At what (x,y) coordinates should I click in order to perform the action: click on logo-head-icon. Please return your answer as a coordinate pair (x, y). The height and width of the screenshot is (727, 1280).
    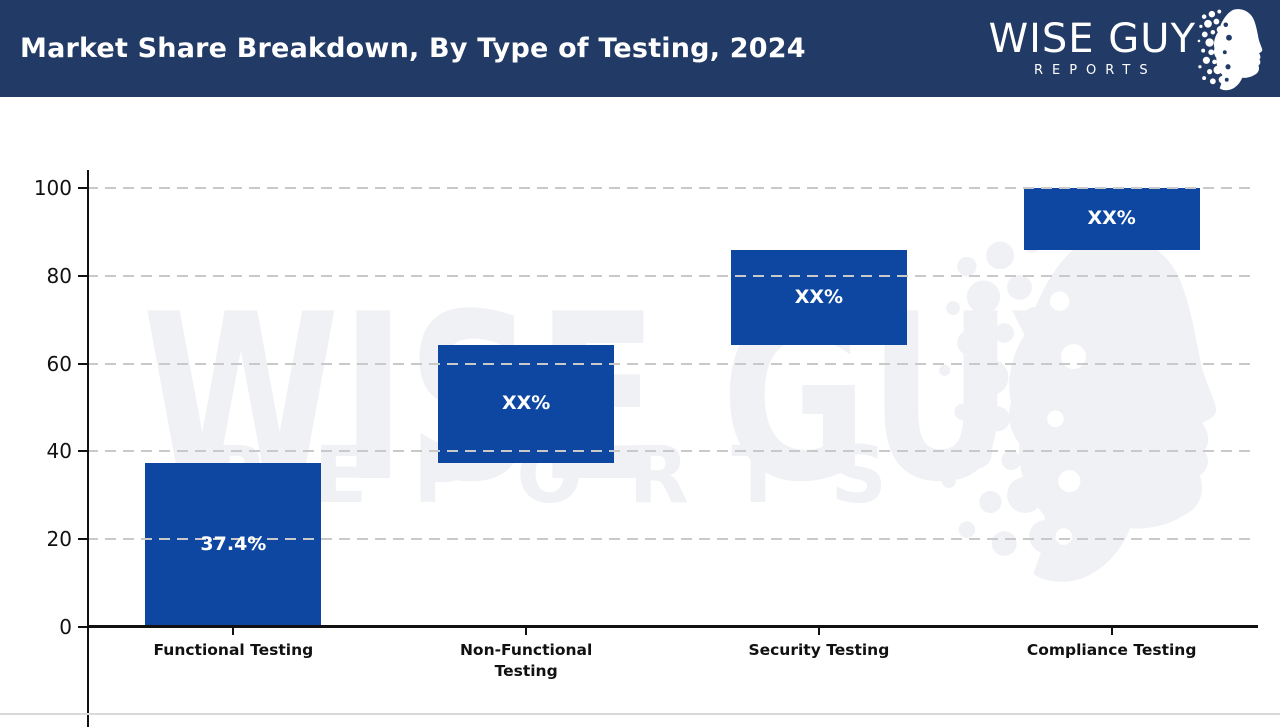
    Looking at the image, I should click on (1230, 49).